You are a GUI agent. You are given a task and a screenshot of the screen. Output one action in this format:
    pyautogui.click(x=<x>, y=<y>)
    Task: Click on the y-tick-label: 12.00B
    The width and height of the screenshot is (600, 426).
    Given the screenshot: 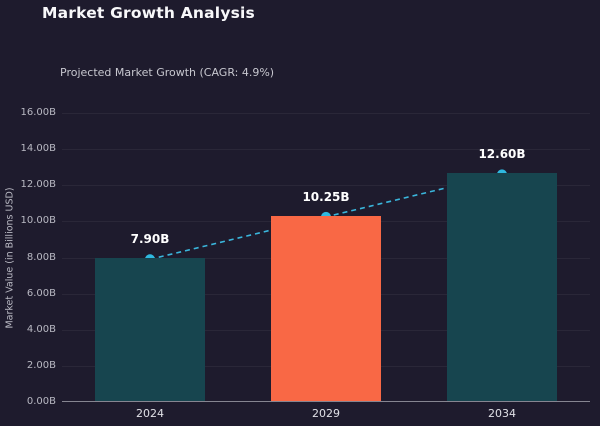 What is the action you would take?
    pyautogui.click(x=38, y=185)
    